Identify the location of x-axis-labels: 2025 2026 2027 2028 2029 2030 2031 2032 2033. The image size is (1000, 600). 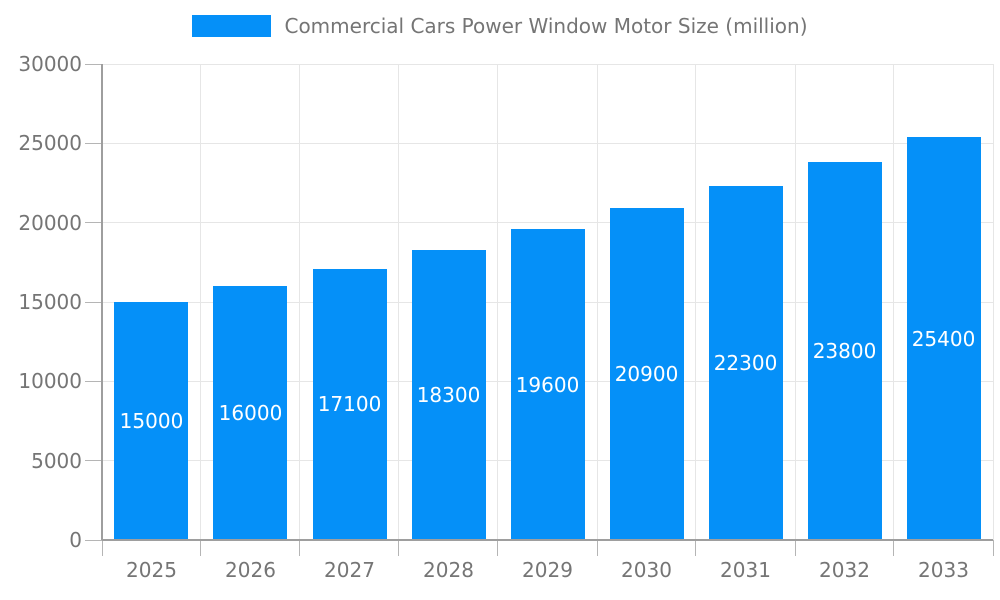
(547, 573).